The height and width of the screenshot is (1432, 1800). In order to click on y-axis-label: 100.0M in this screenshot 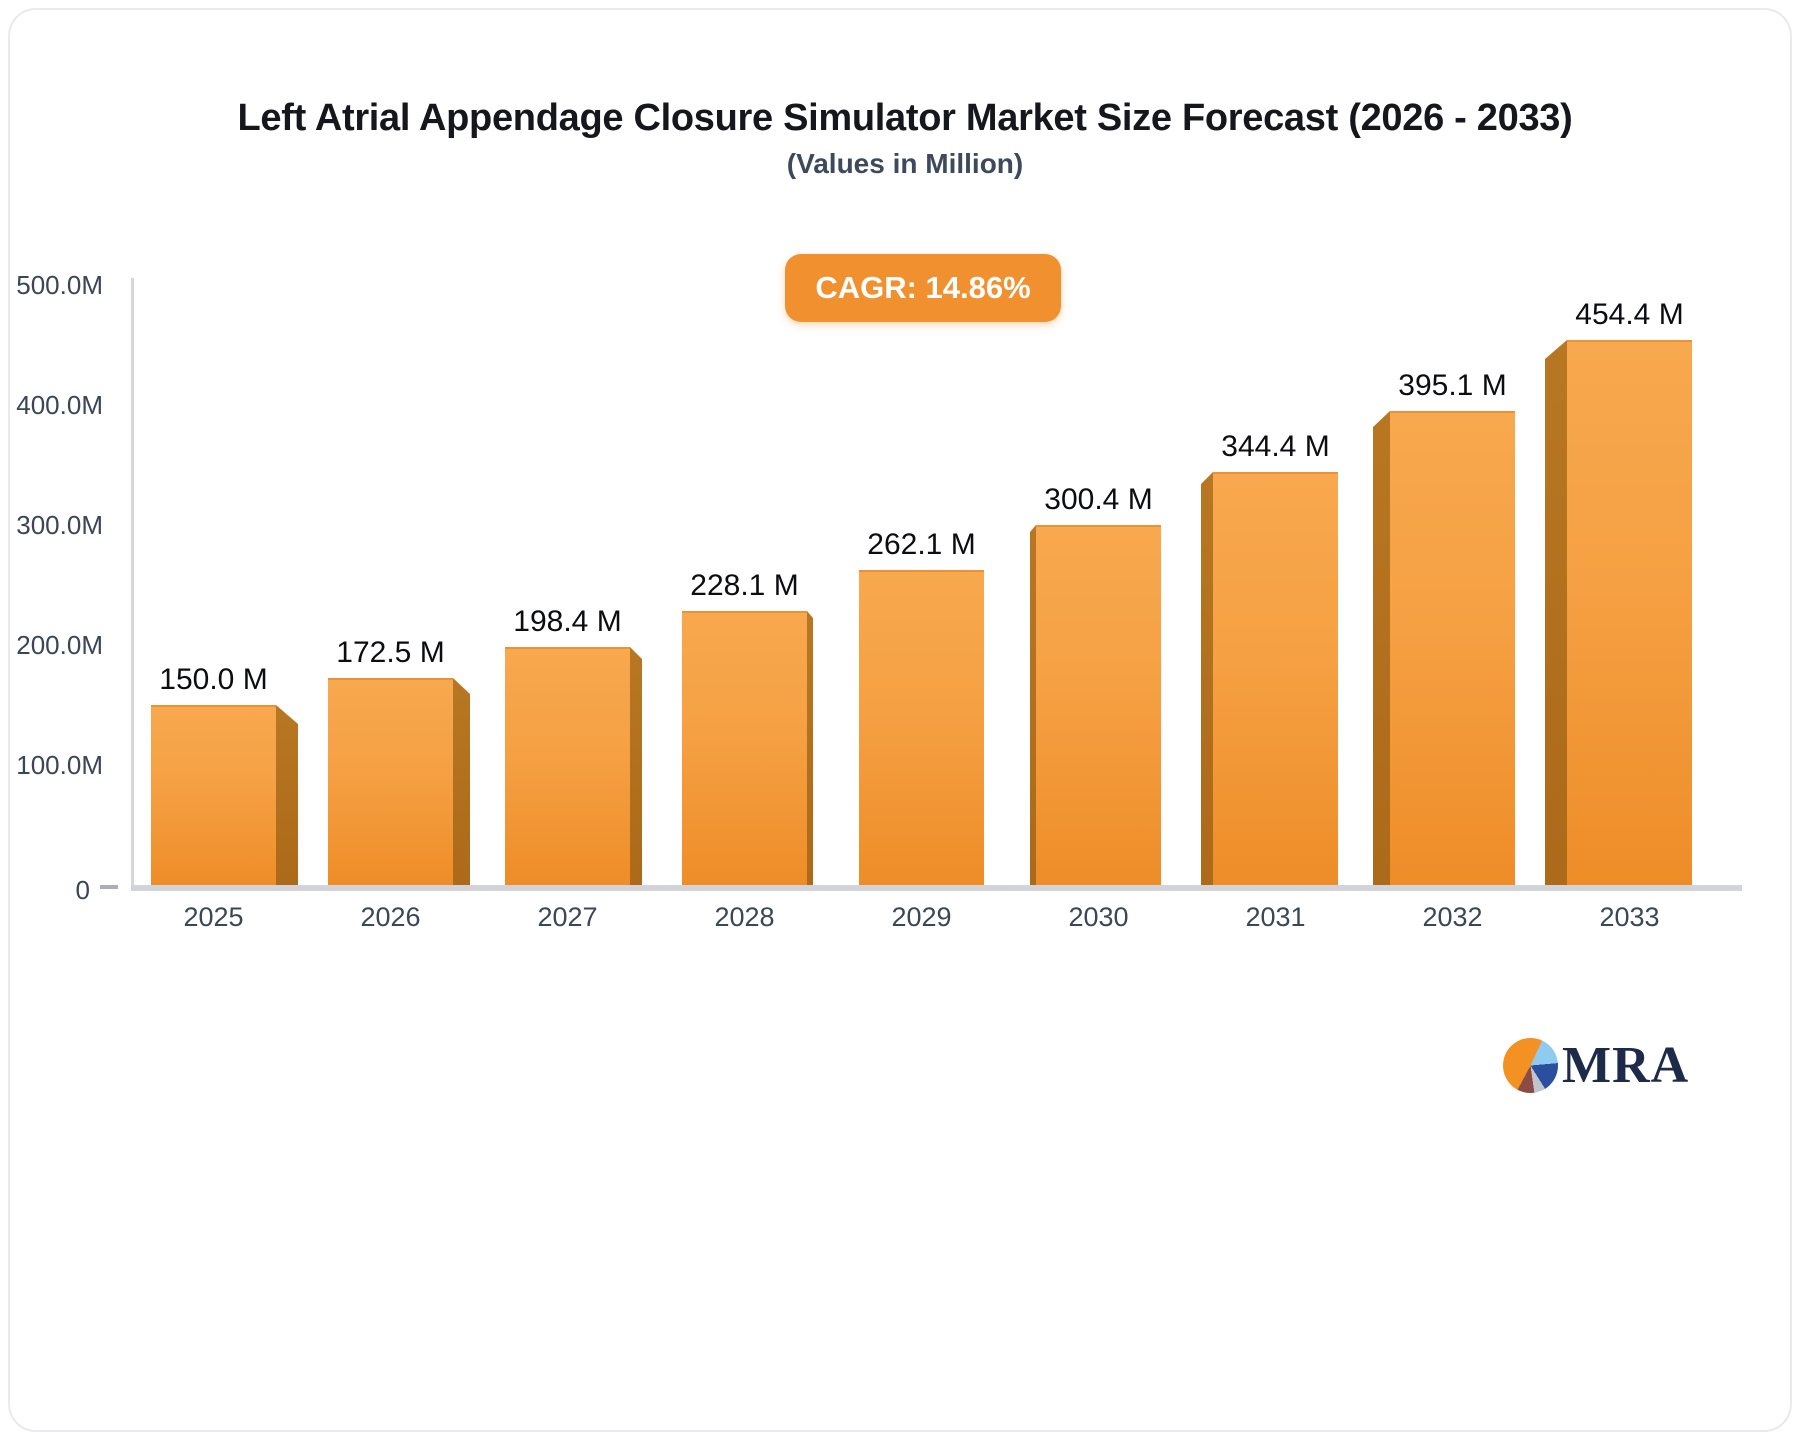, I will do `click(59, 765)`.